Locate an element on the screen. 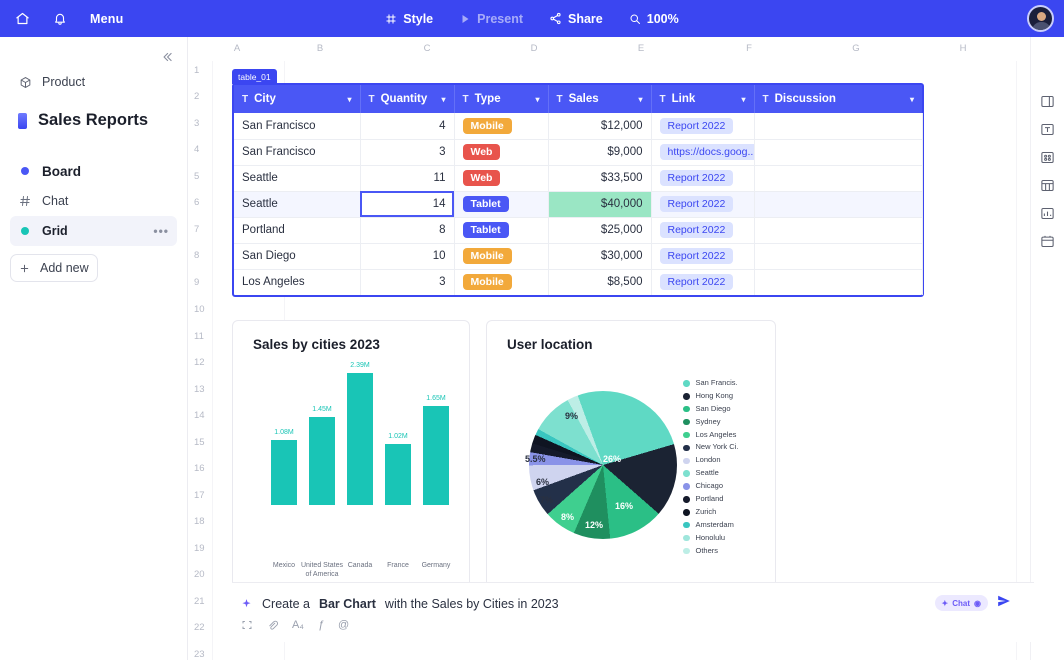 The width and height of the screenshot is (1064, 660). bell-icon is located at coordinates (60, 19).